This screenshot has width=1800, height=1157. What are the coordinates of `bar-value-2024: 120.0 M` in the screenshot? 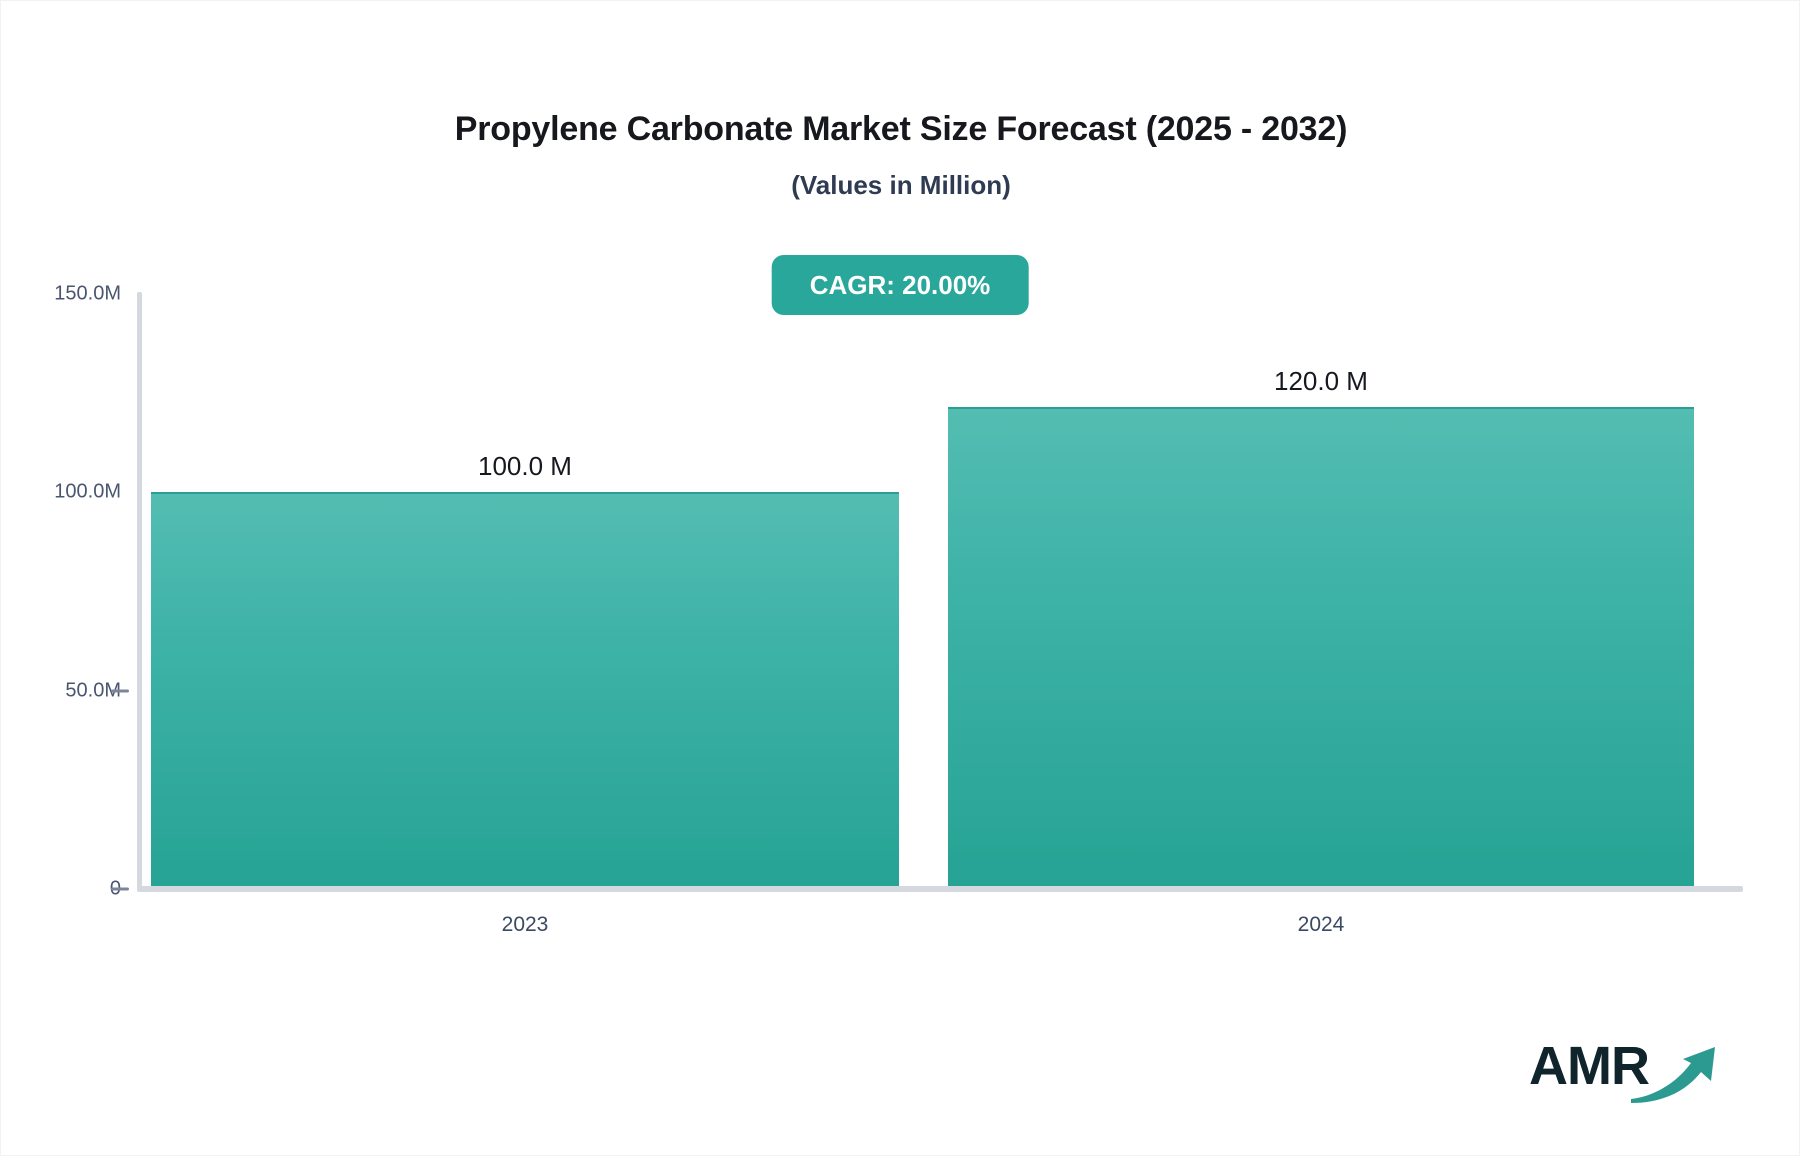 It's located at (1321, 381).